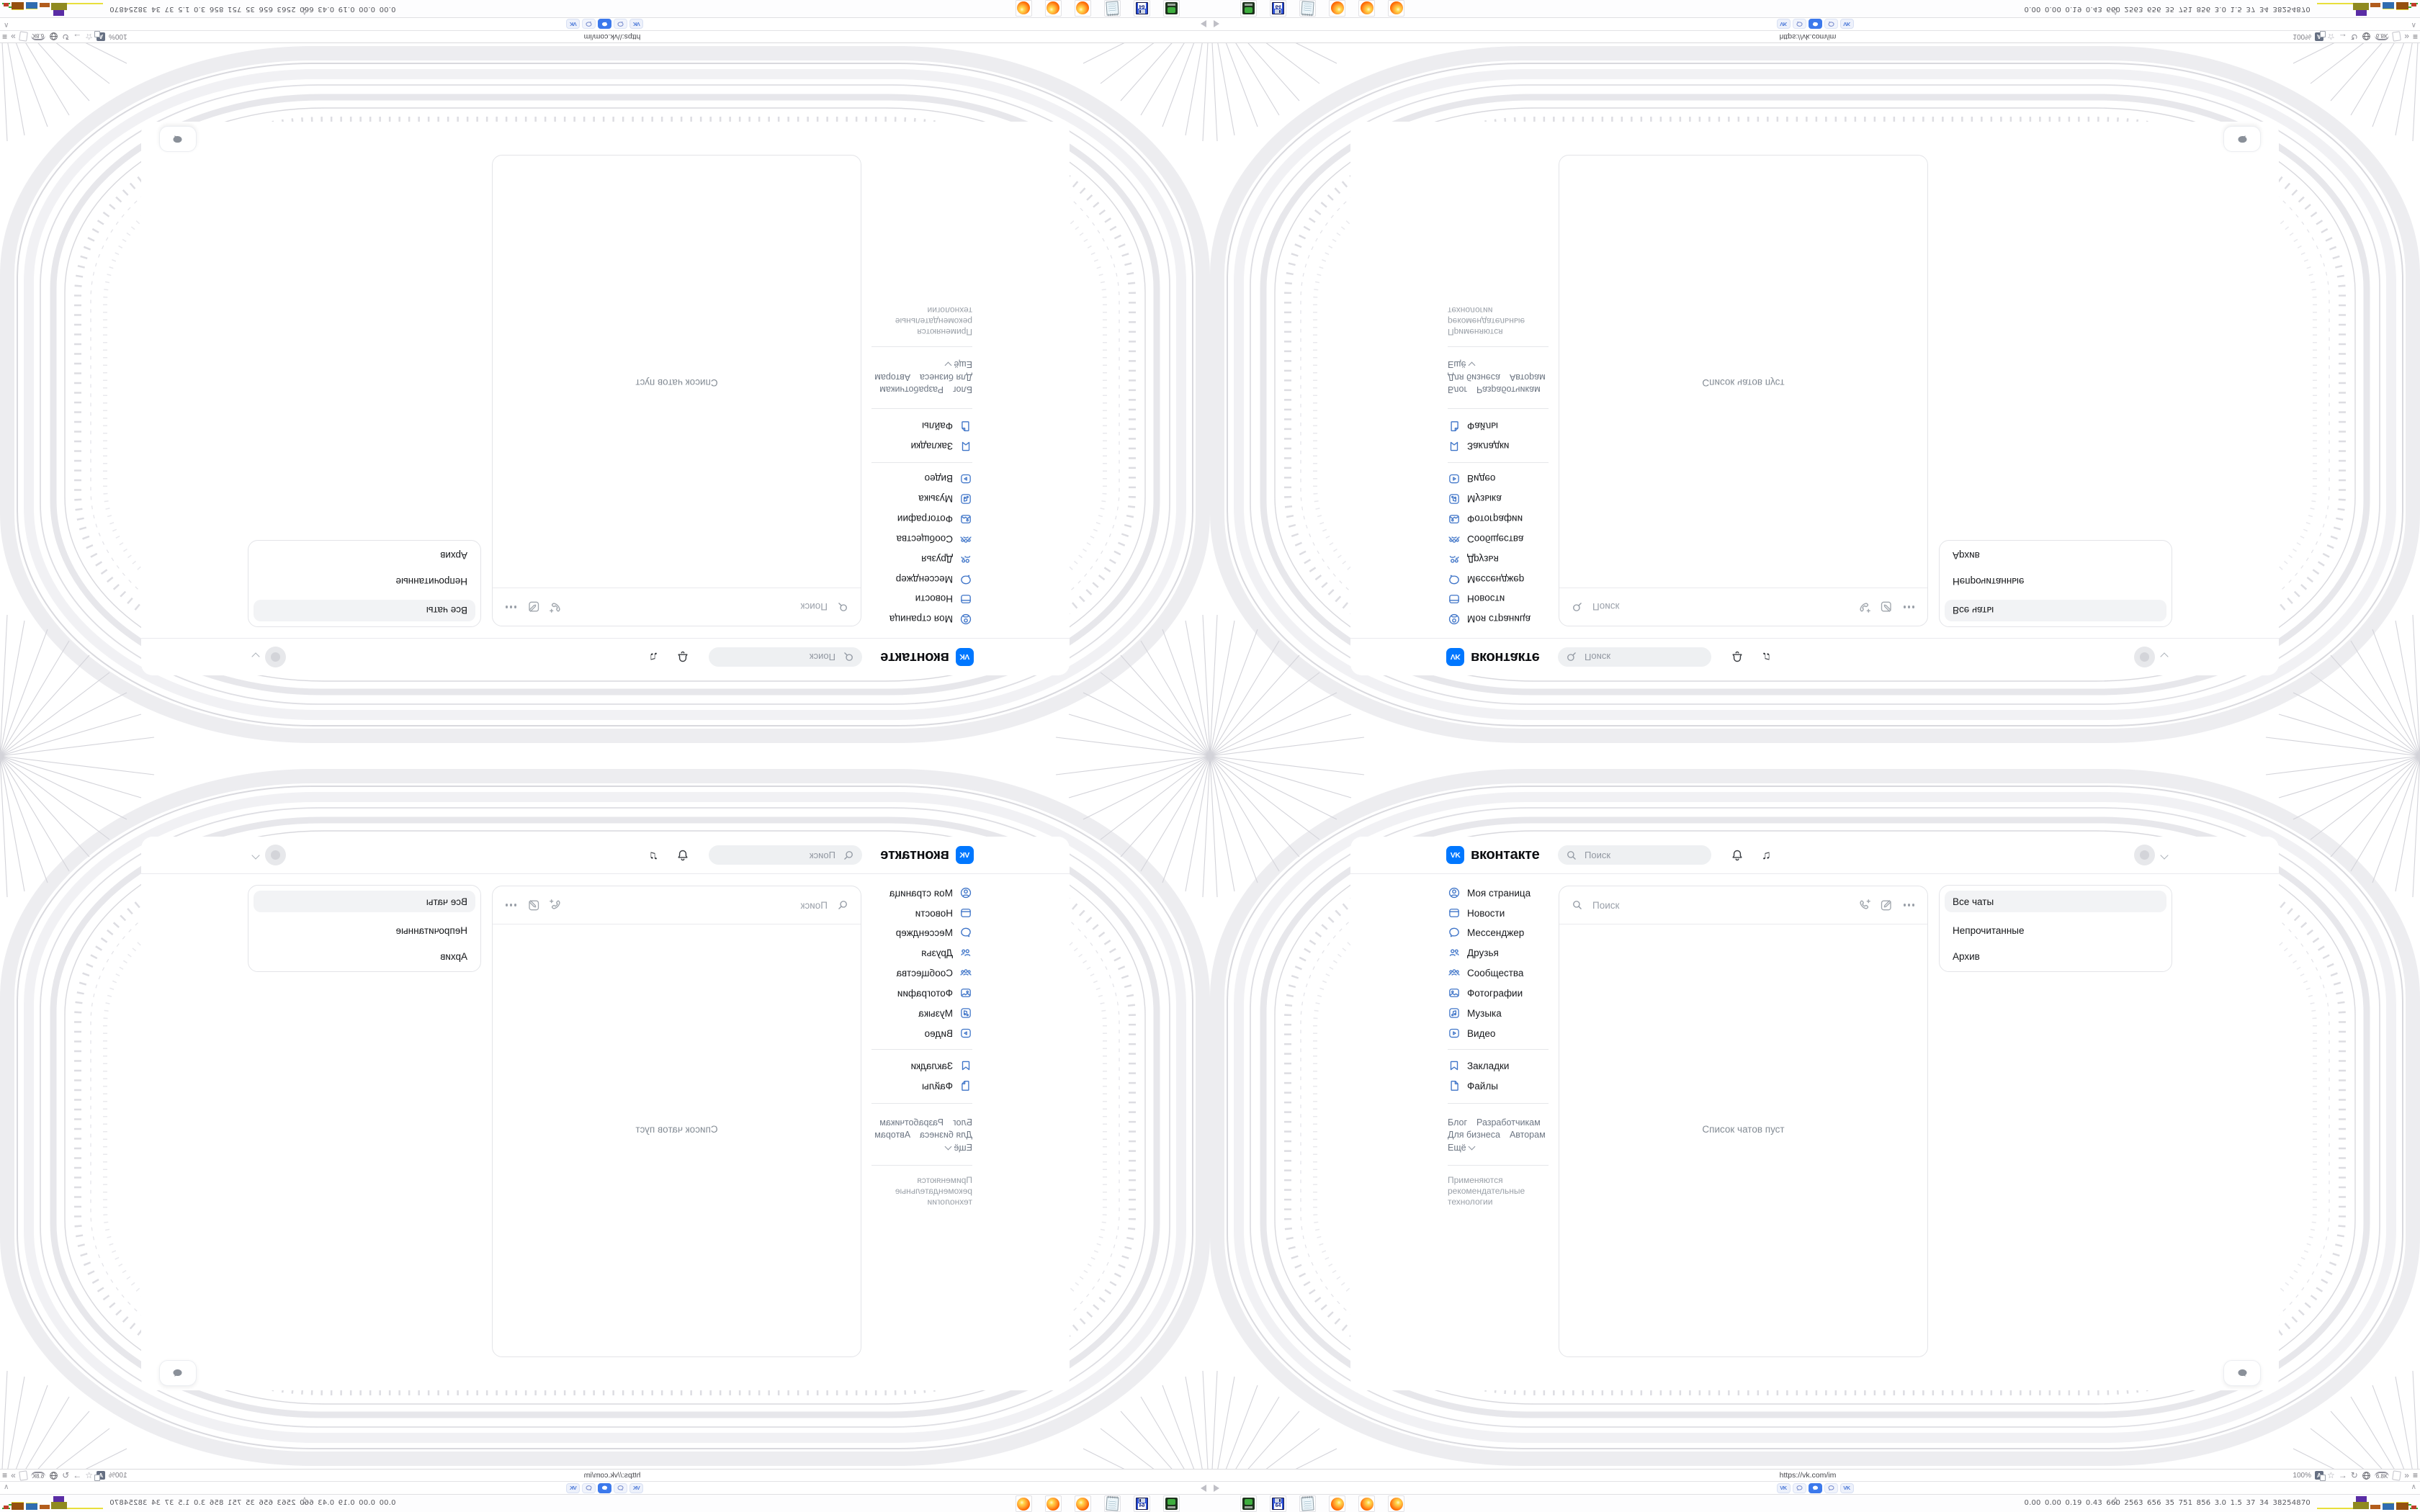 Image resolution: width=2420 pixels, height=1512 pixels. I want to click on more-options-button, so click(1909, 905).